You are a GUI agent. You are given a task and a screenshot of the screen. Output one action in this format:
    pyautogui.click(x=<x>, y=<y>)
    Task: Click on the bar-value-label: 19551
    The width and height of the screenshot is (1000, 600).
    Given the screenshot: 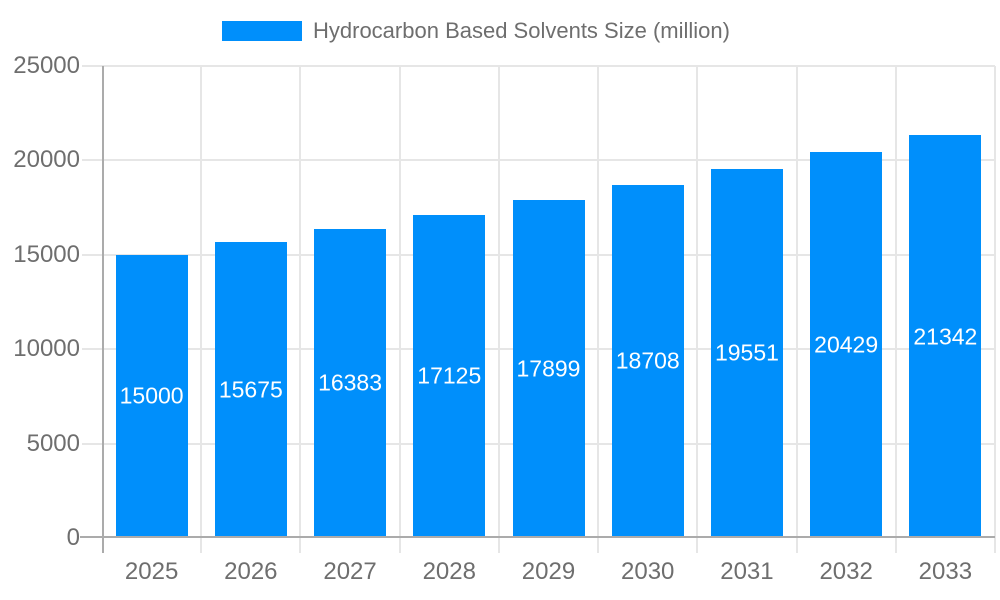 What is the action you would take?
    pyautogui.click(x=746, y=352)
    